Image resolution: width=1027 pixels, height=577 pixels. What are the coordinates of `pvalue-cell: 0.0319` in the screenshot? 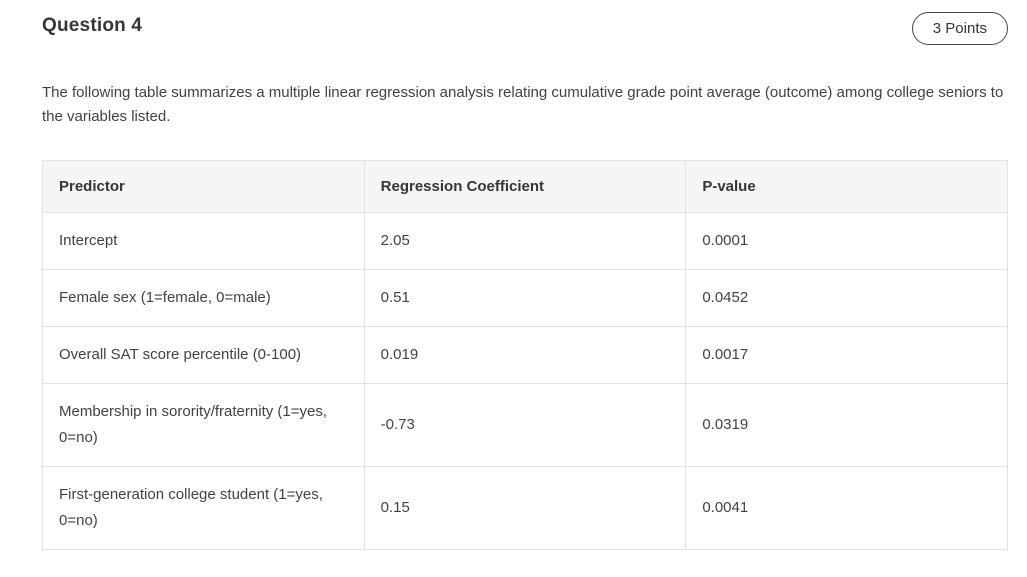 It's located at (846, 425).